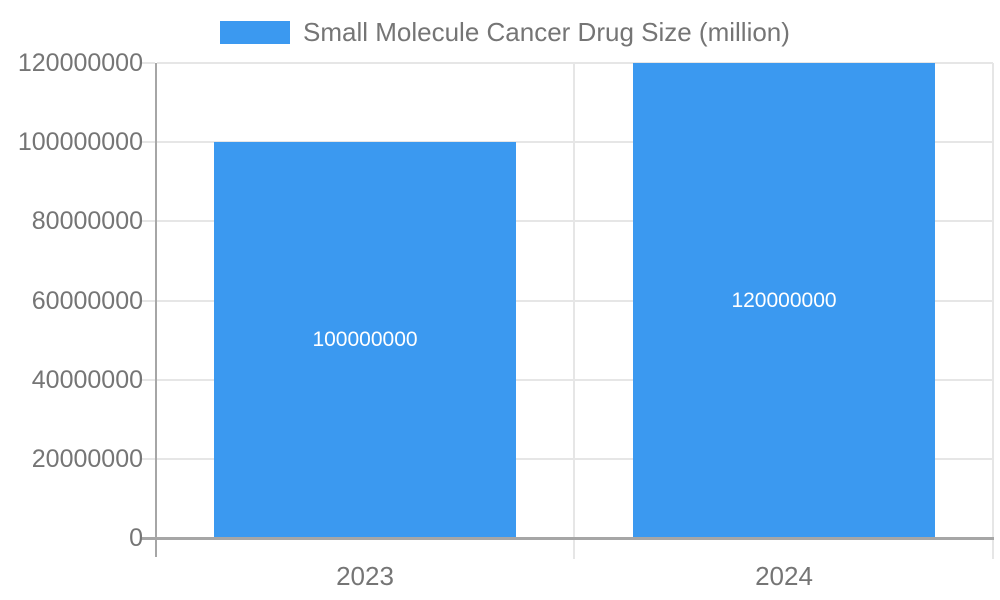  I want to click on y-tick-label: 120000000, so click(80, 63).